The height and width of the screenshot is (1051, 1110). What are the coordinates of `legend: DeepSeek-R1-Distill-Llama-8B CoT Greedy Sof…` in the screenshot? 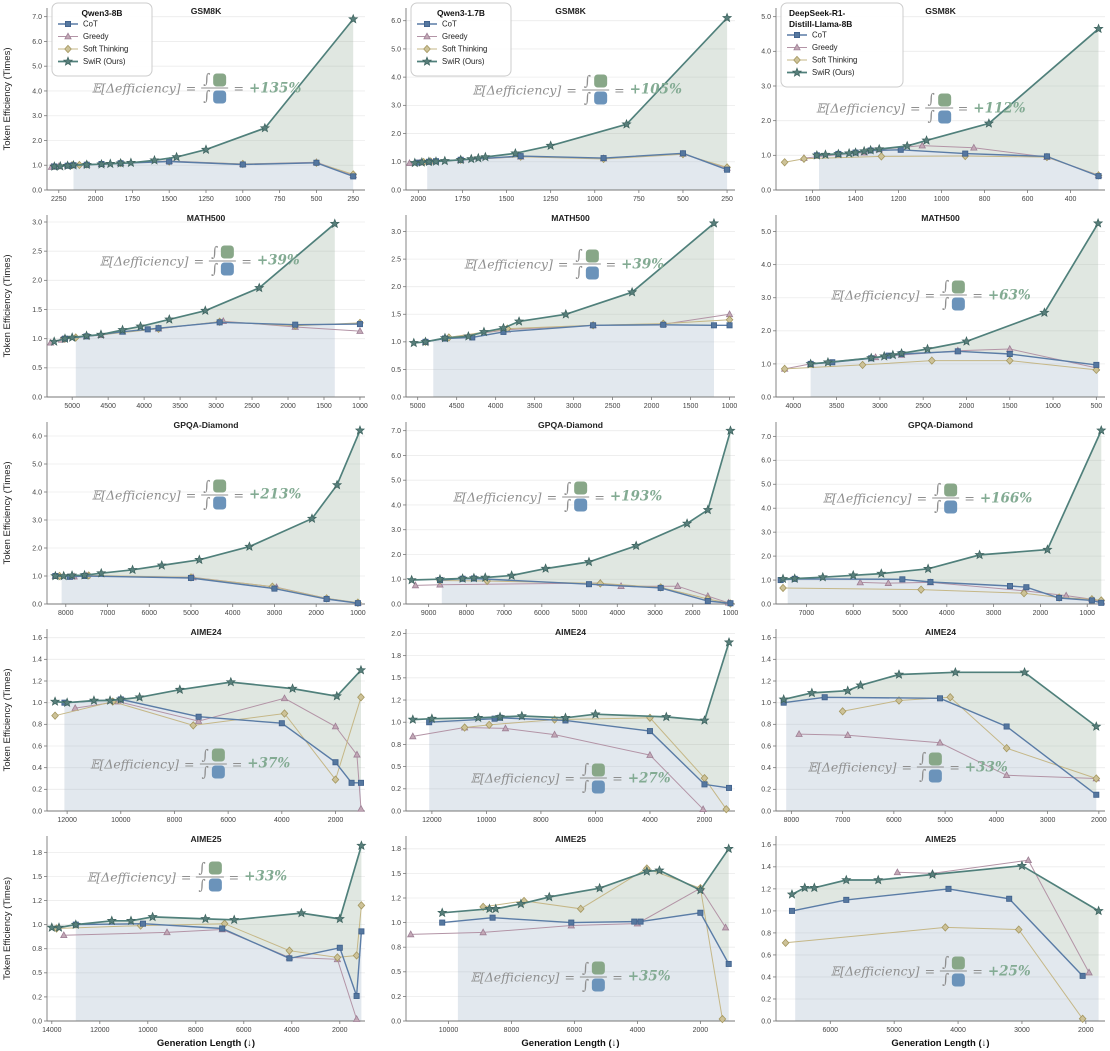 It's located at (842, 45).